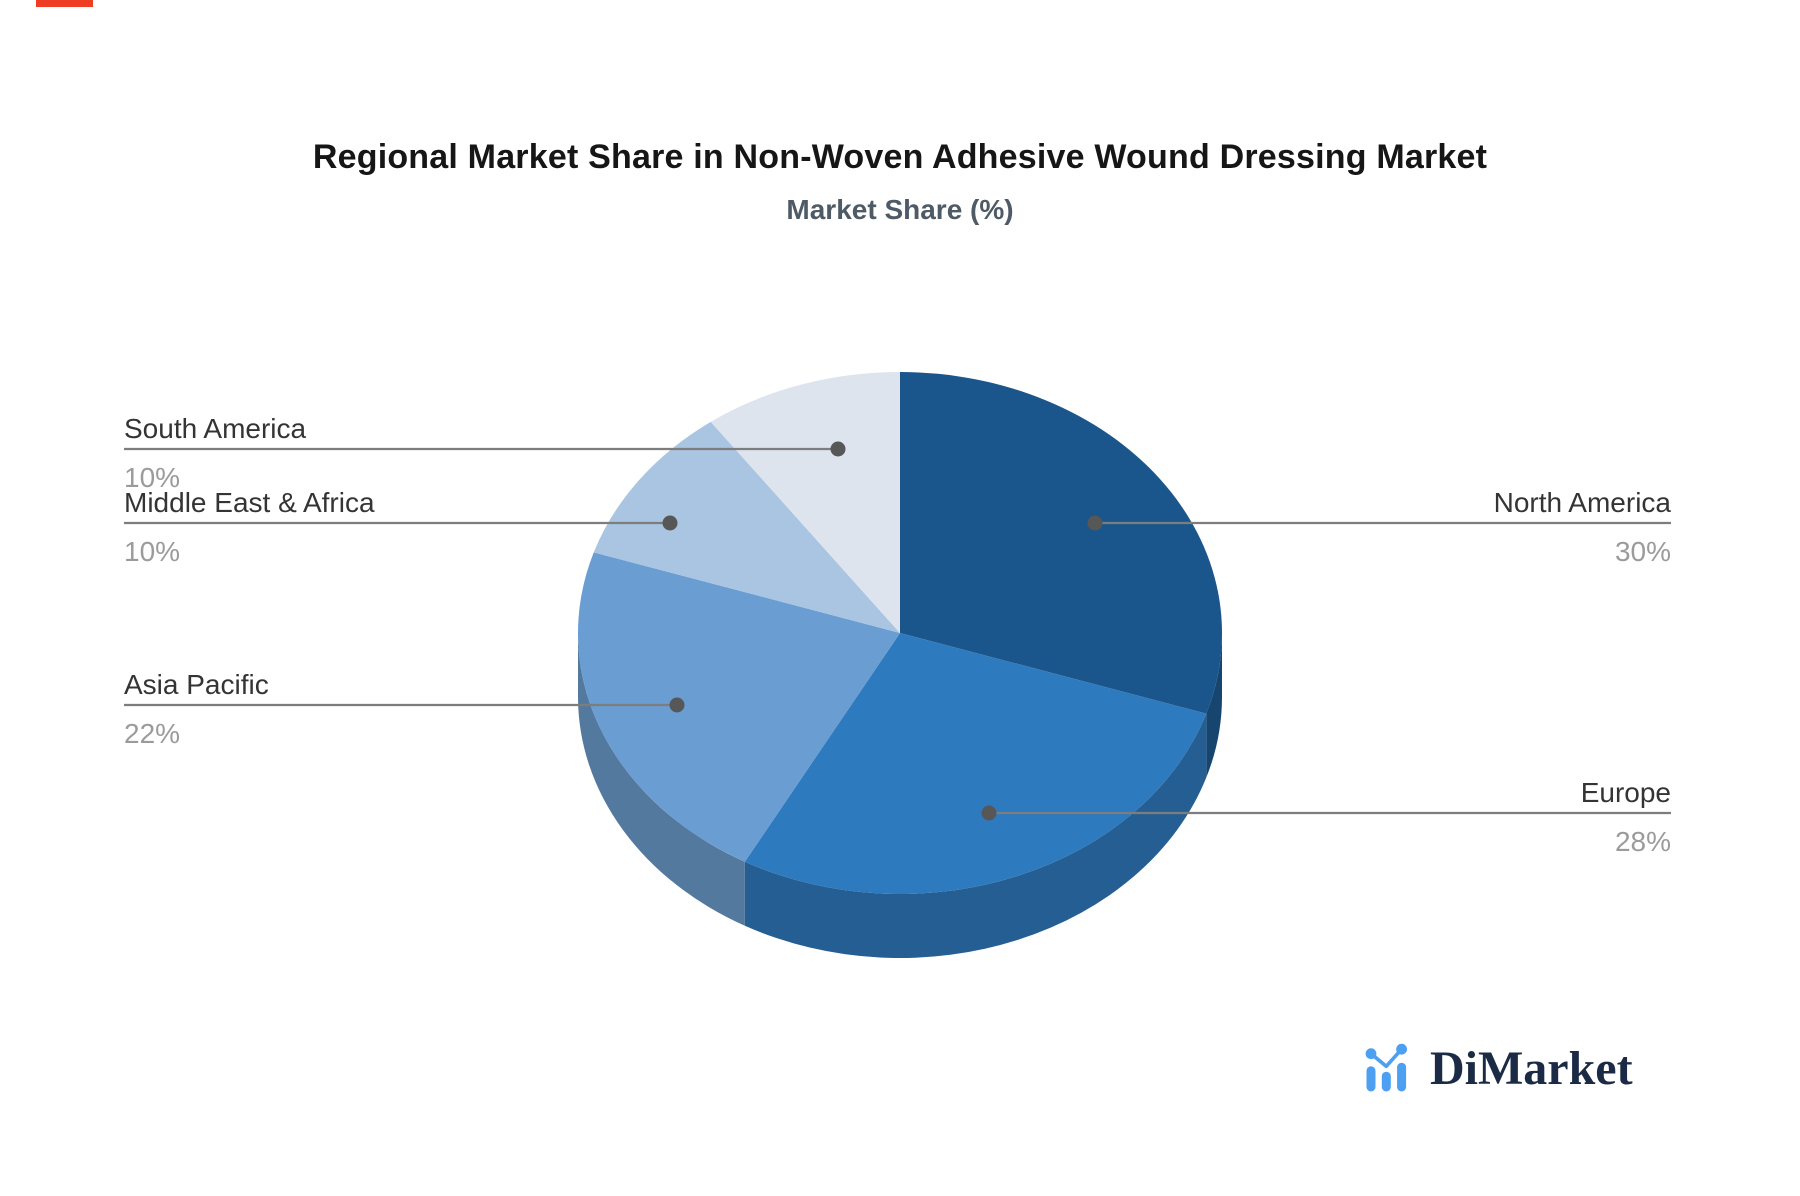  What do you see at coordinates (805, 502) in the screenshot?
I see `pie-slice-south-america` at bounding box center [805, 502].